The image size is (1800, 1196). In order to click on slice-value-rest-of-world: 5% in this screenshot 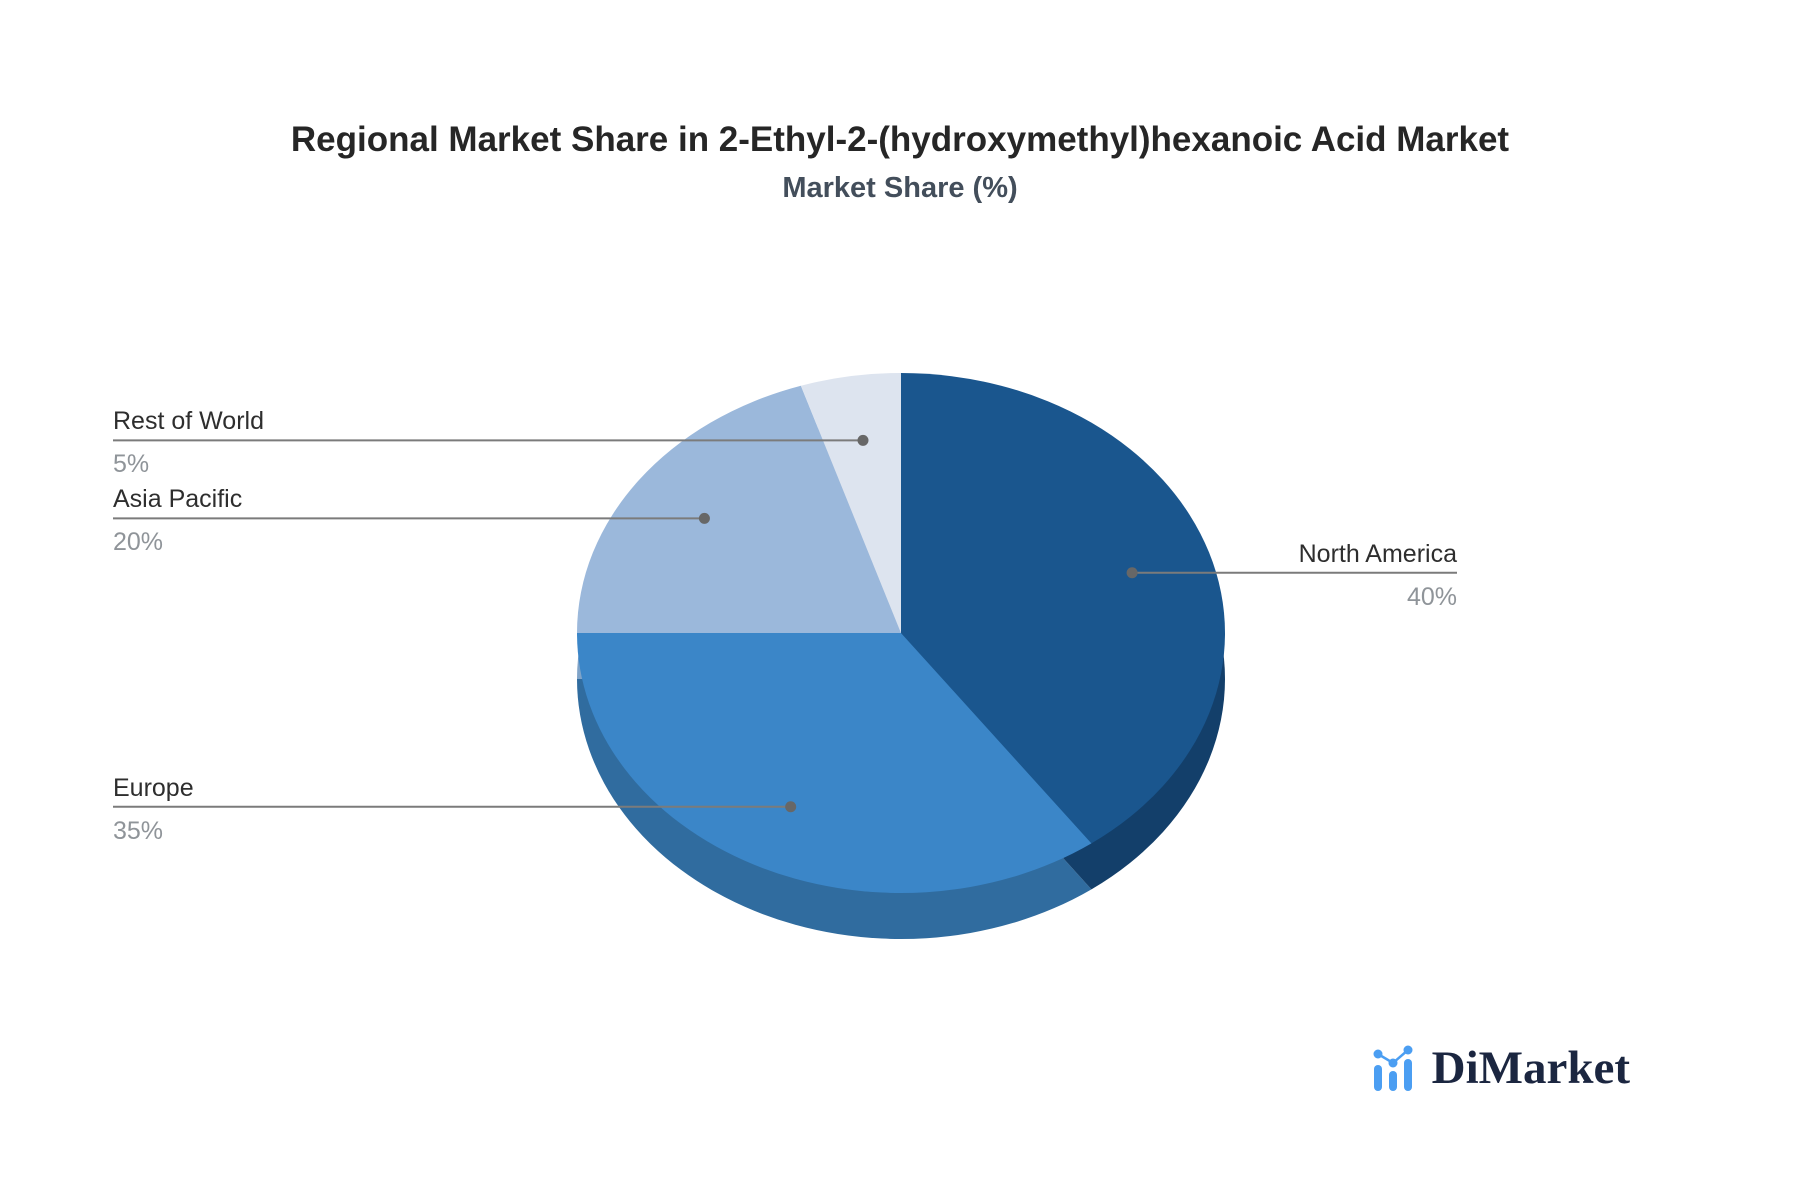, I will do `click(131, 464)`.